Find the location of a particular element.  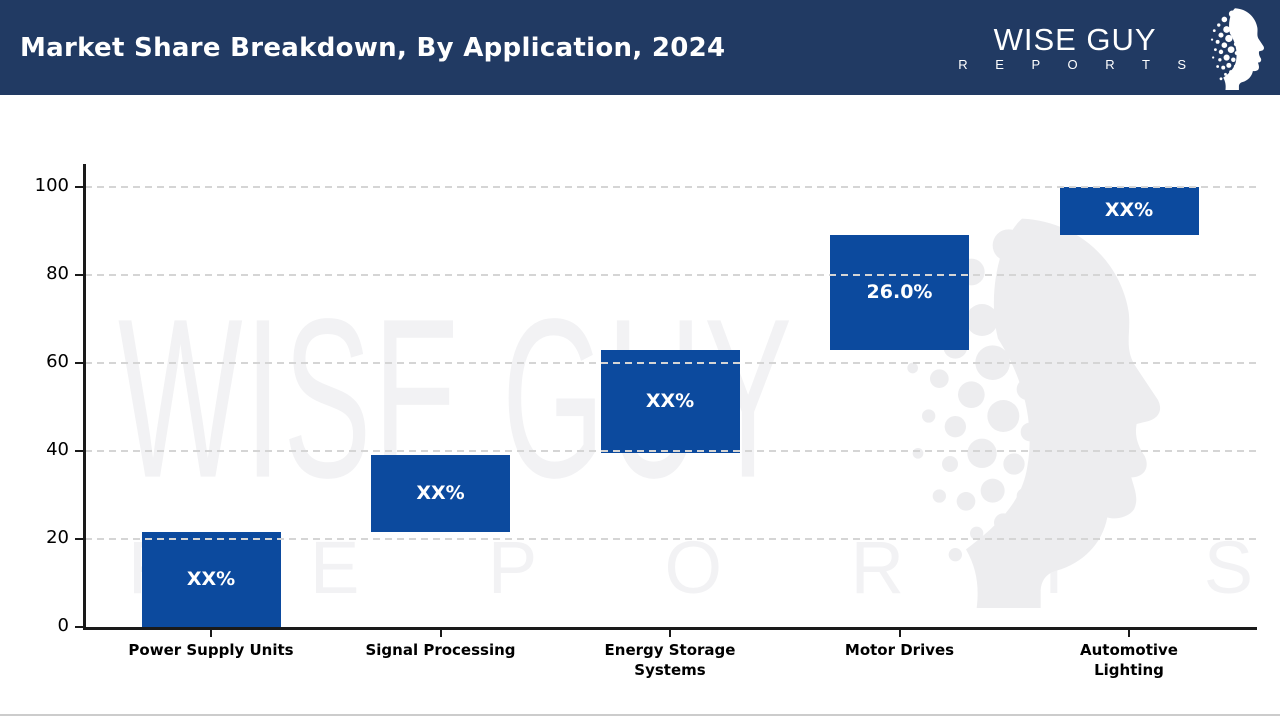

category-label-line: Energy Storage is located at coordinates (670, 650).